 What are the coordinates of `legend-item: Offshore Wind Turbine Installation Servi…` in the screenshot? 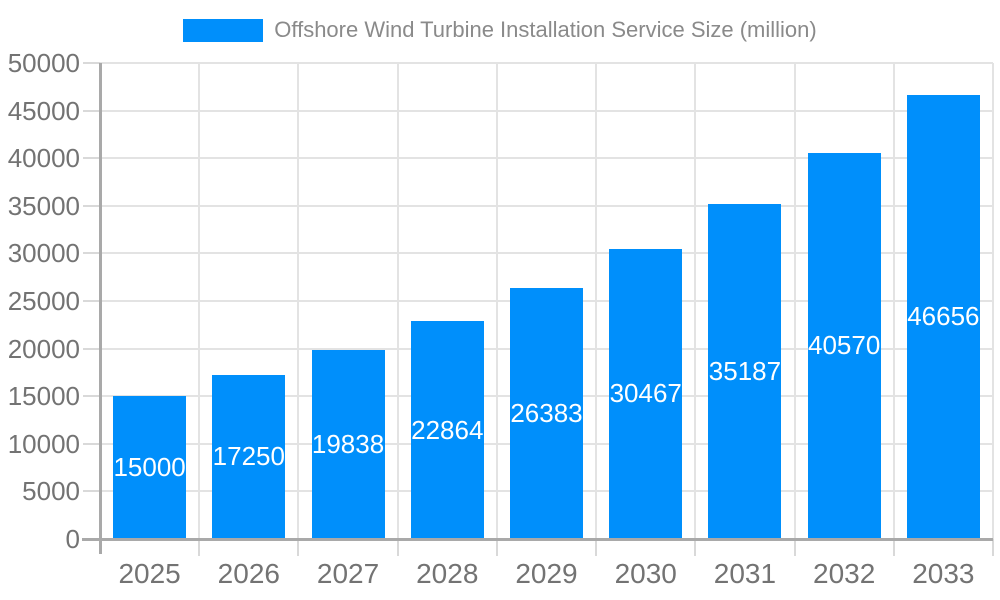 It's located at (500, 30).